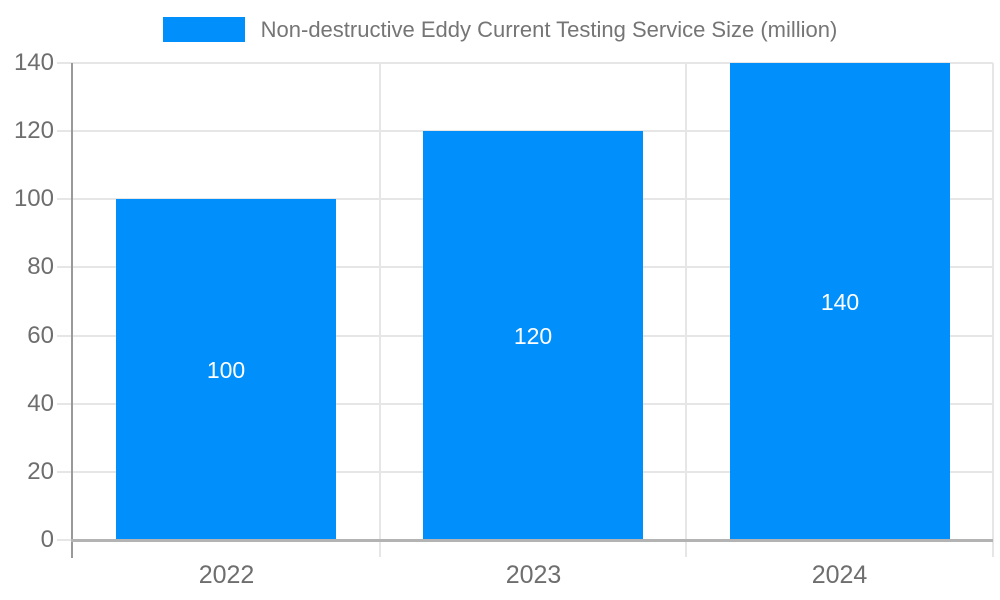  Describe the element at coordinates (40, 471) in the screenshot. I see `y-tick-label: 20` at that location.